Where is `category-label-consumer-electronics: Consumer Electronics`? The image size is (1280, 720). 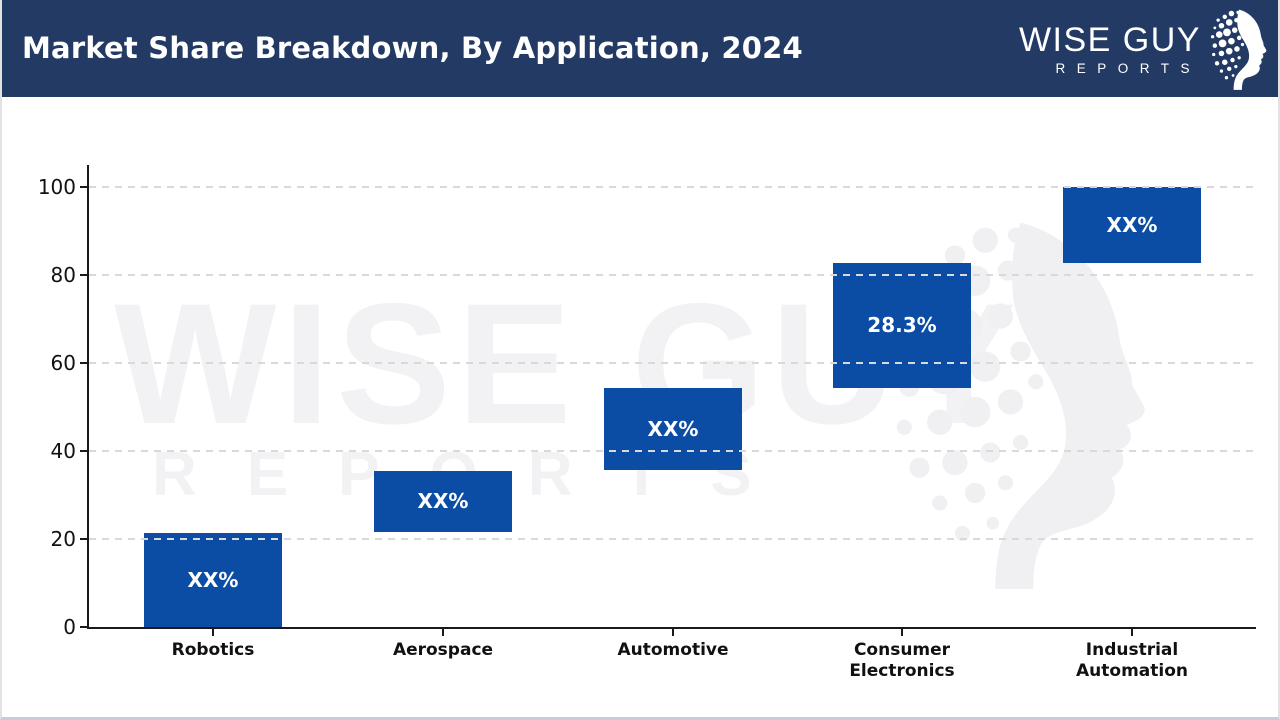 category-label-consumer-electronics: Consumer Electronics is located at coordinates (902, 660).